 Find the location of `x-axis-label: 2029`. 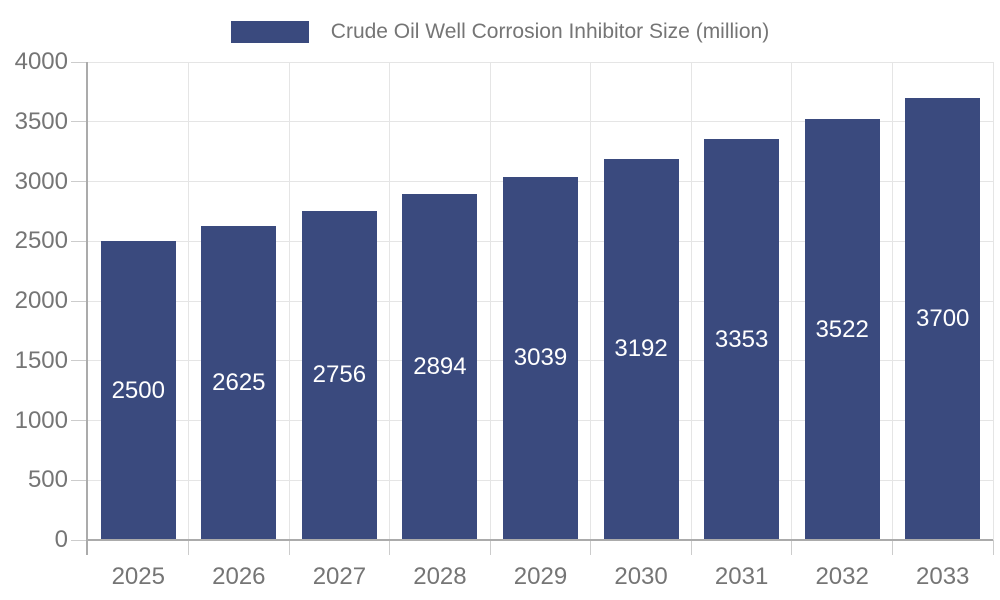

x-axis-label: 2029 is located at coordinates (540, 576).